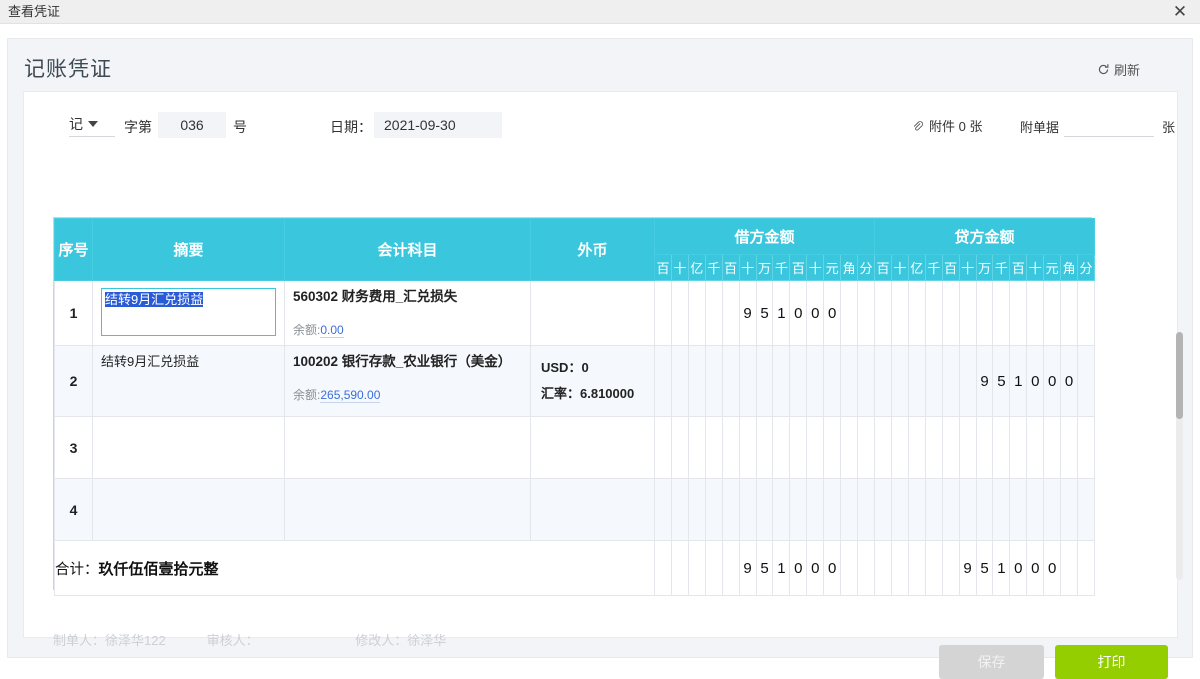 The width and height of the screenshot is (1200, 679). What do you see at coordinates (1180, 11) in the screenshot?
I see `close-icon: ✕` at bounding box center [1180, 11].